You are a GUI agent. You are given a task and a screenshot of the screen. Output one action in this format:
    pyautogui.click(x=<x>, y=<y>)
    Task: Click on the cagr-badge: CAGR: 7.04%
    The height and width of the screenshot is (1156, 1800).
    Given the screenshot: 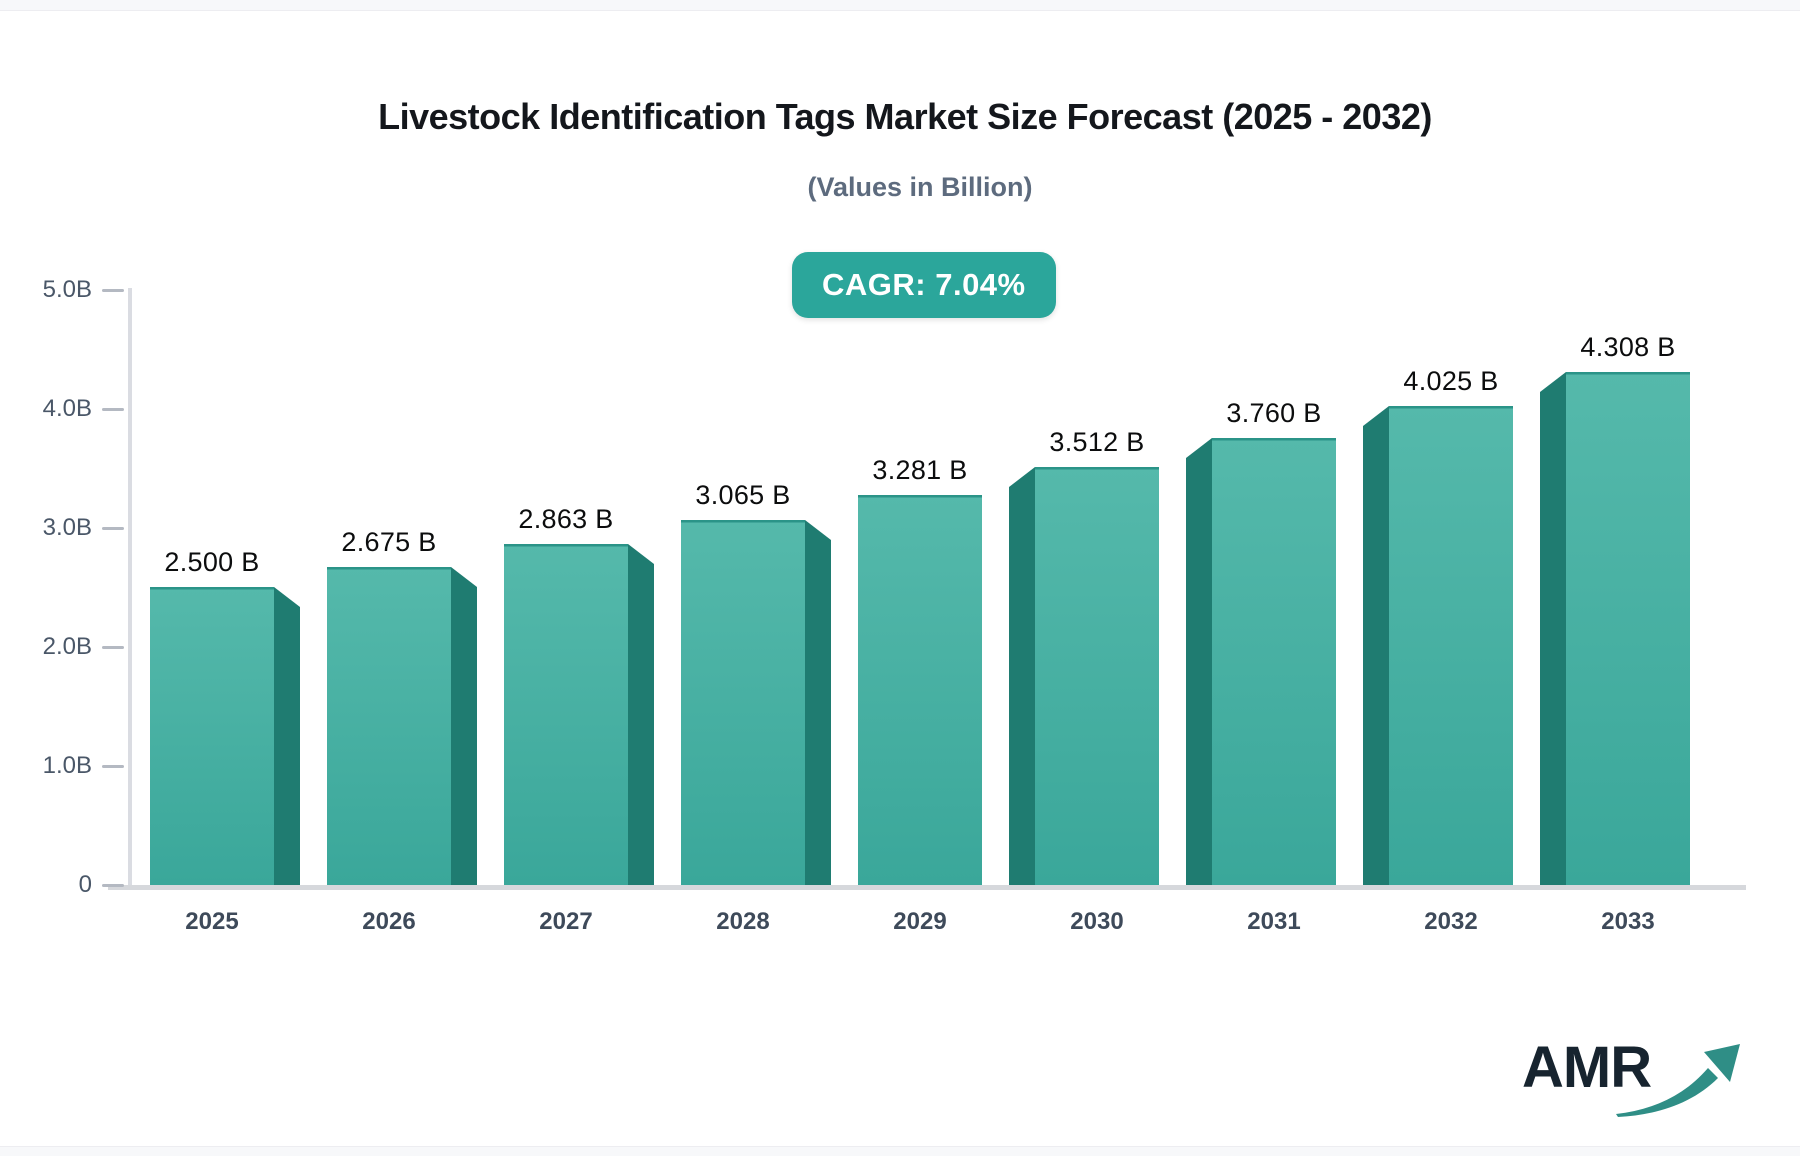 What is the action you would take?
    pyautogui.click(x=924, y=285)
    